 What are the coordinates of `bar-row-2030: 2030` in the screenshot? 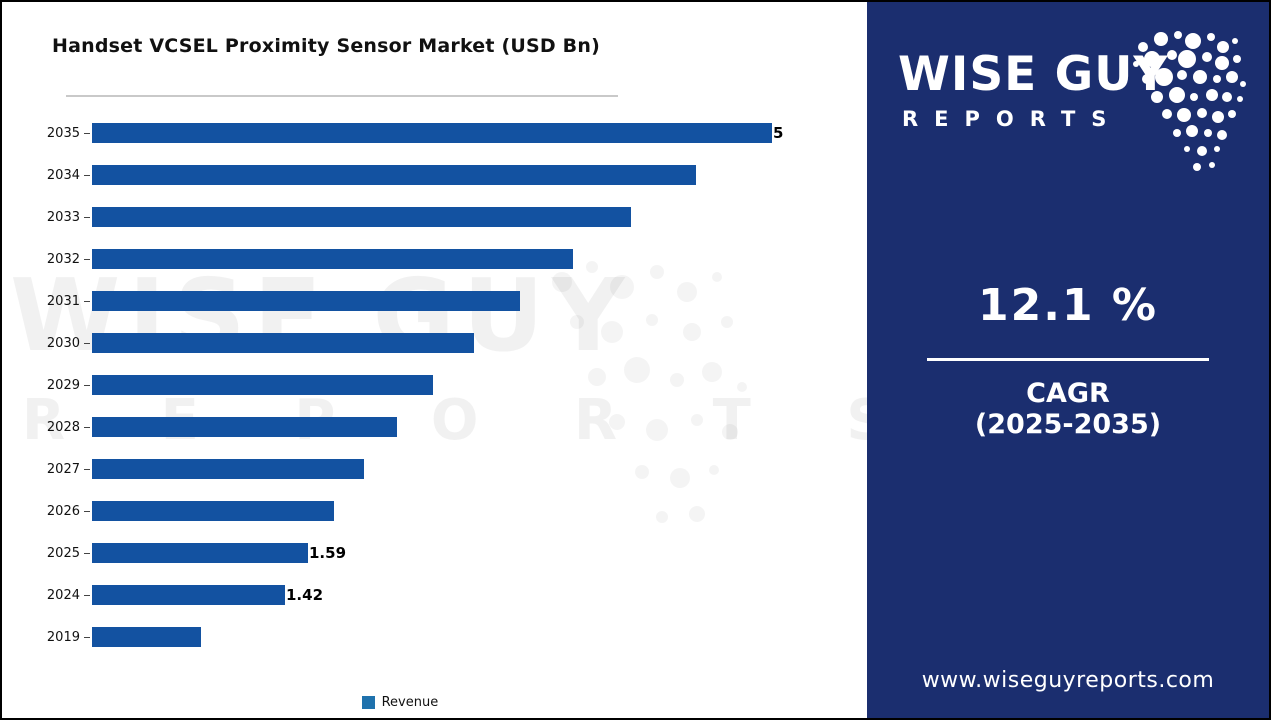 It's located at (404, 343).